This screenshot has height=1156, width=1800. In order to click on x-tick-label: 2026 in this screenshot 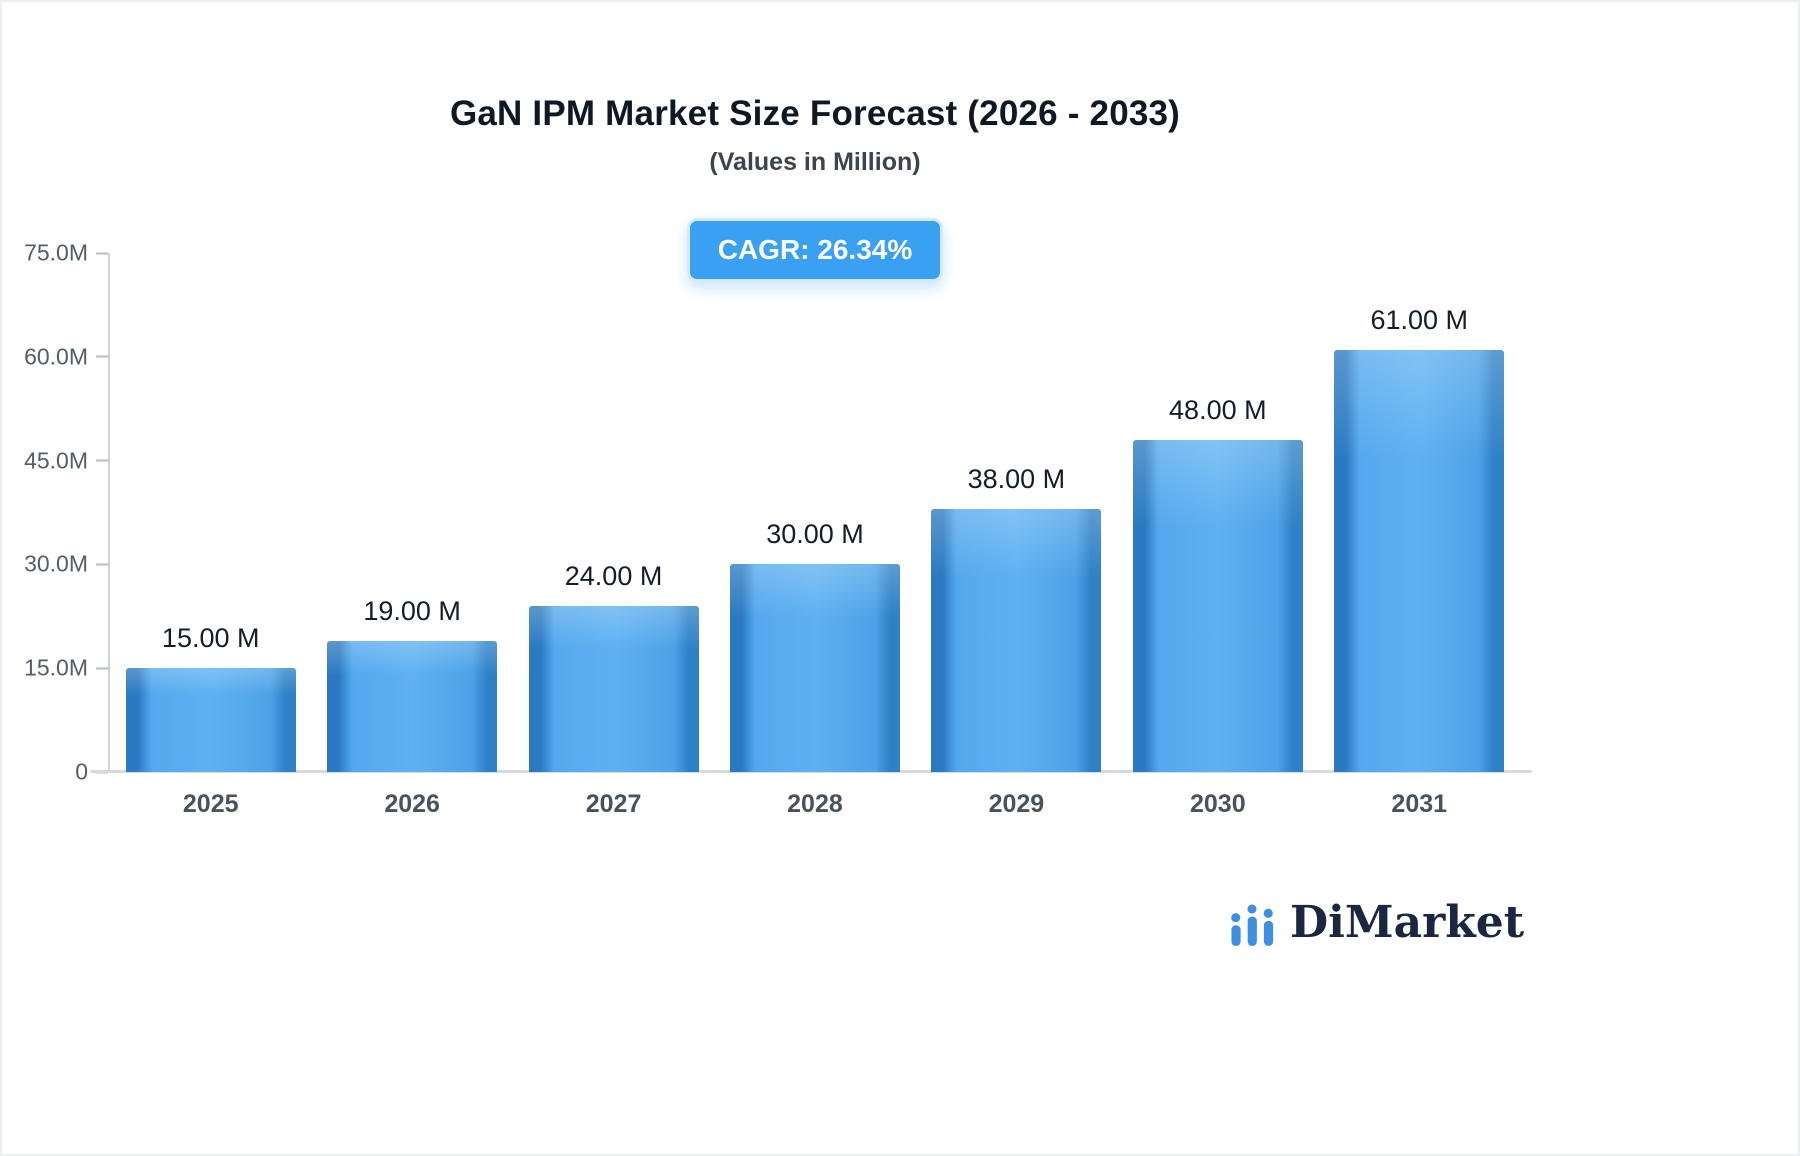, I will do `click(412, 804)`.